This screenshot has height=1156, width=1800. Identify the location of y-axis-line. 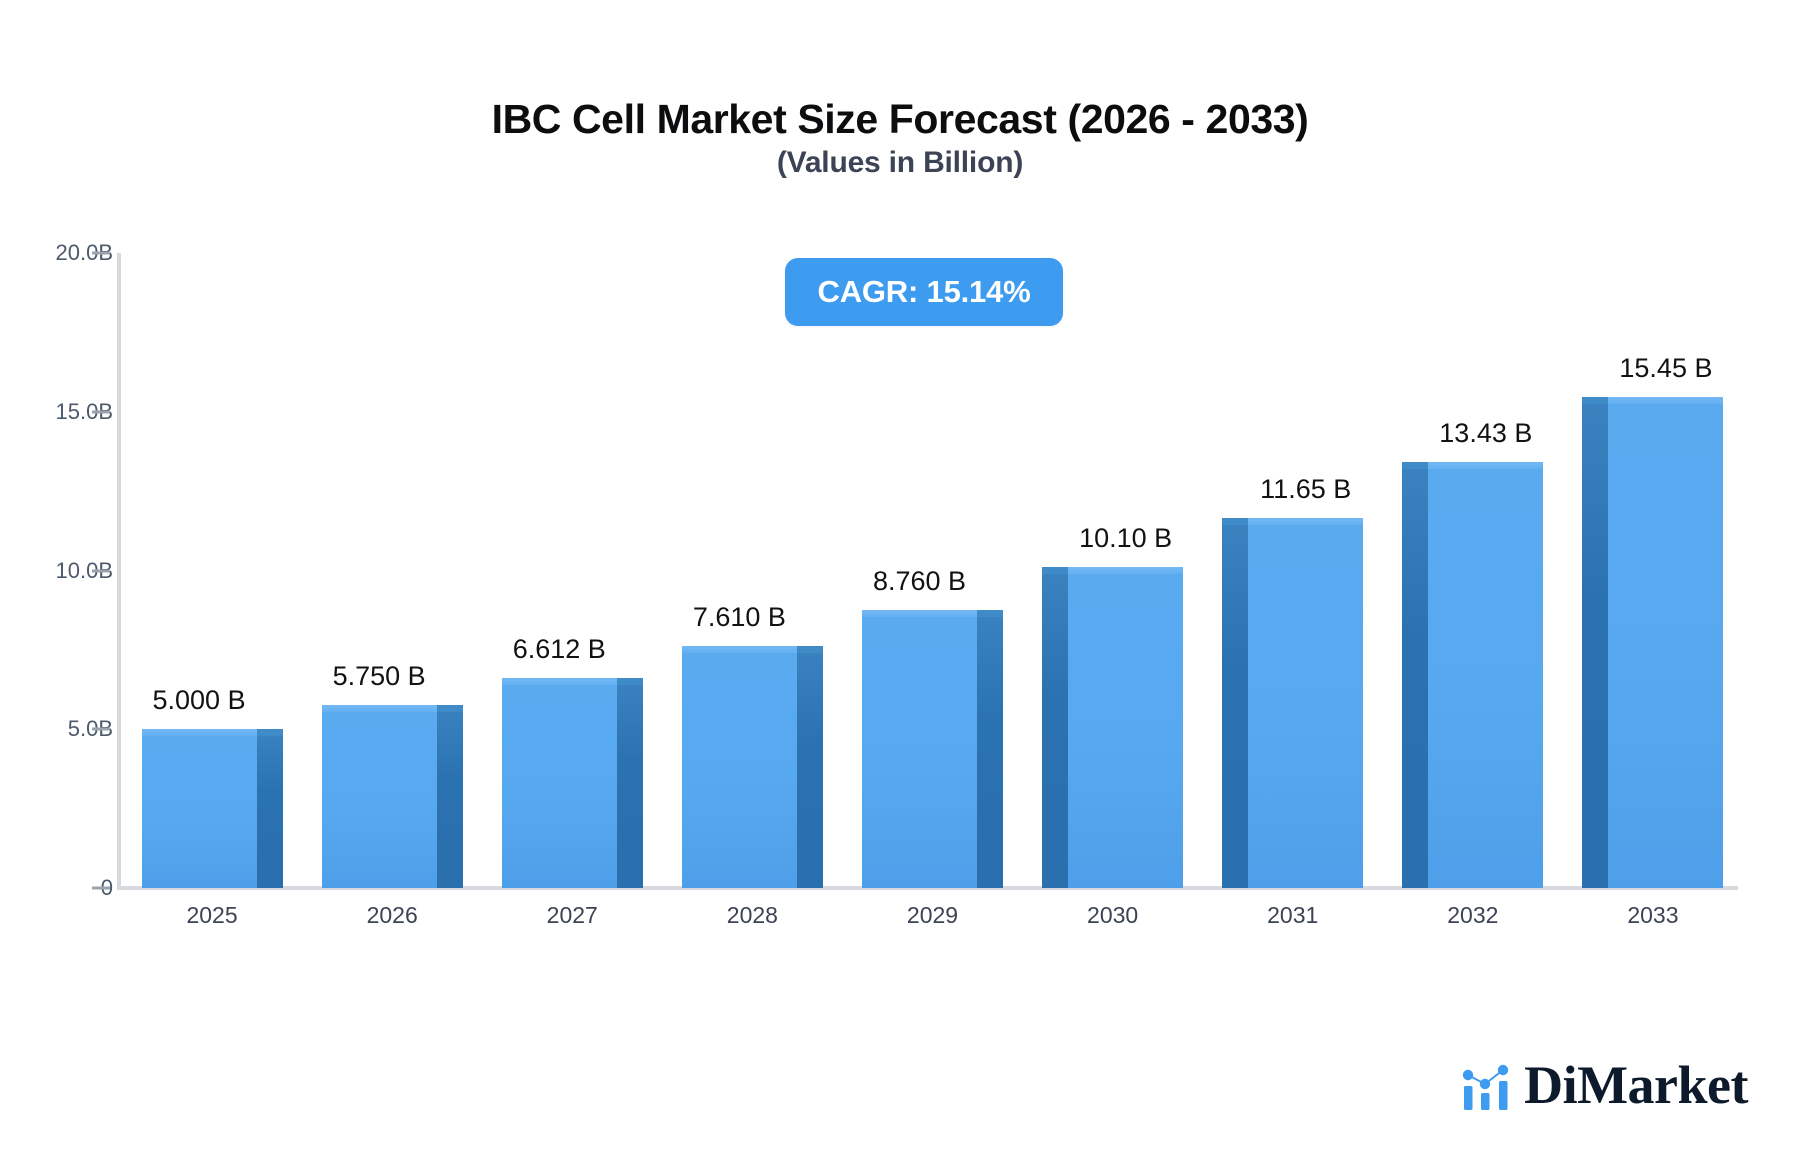
(119, 571).